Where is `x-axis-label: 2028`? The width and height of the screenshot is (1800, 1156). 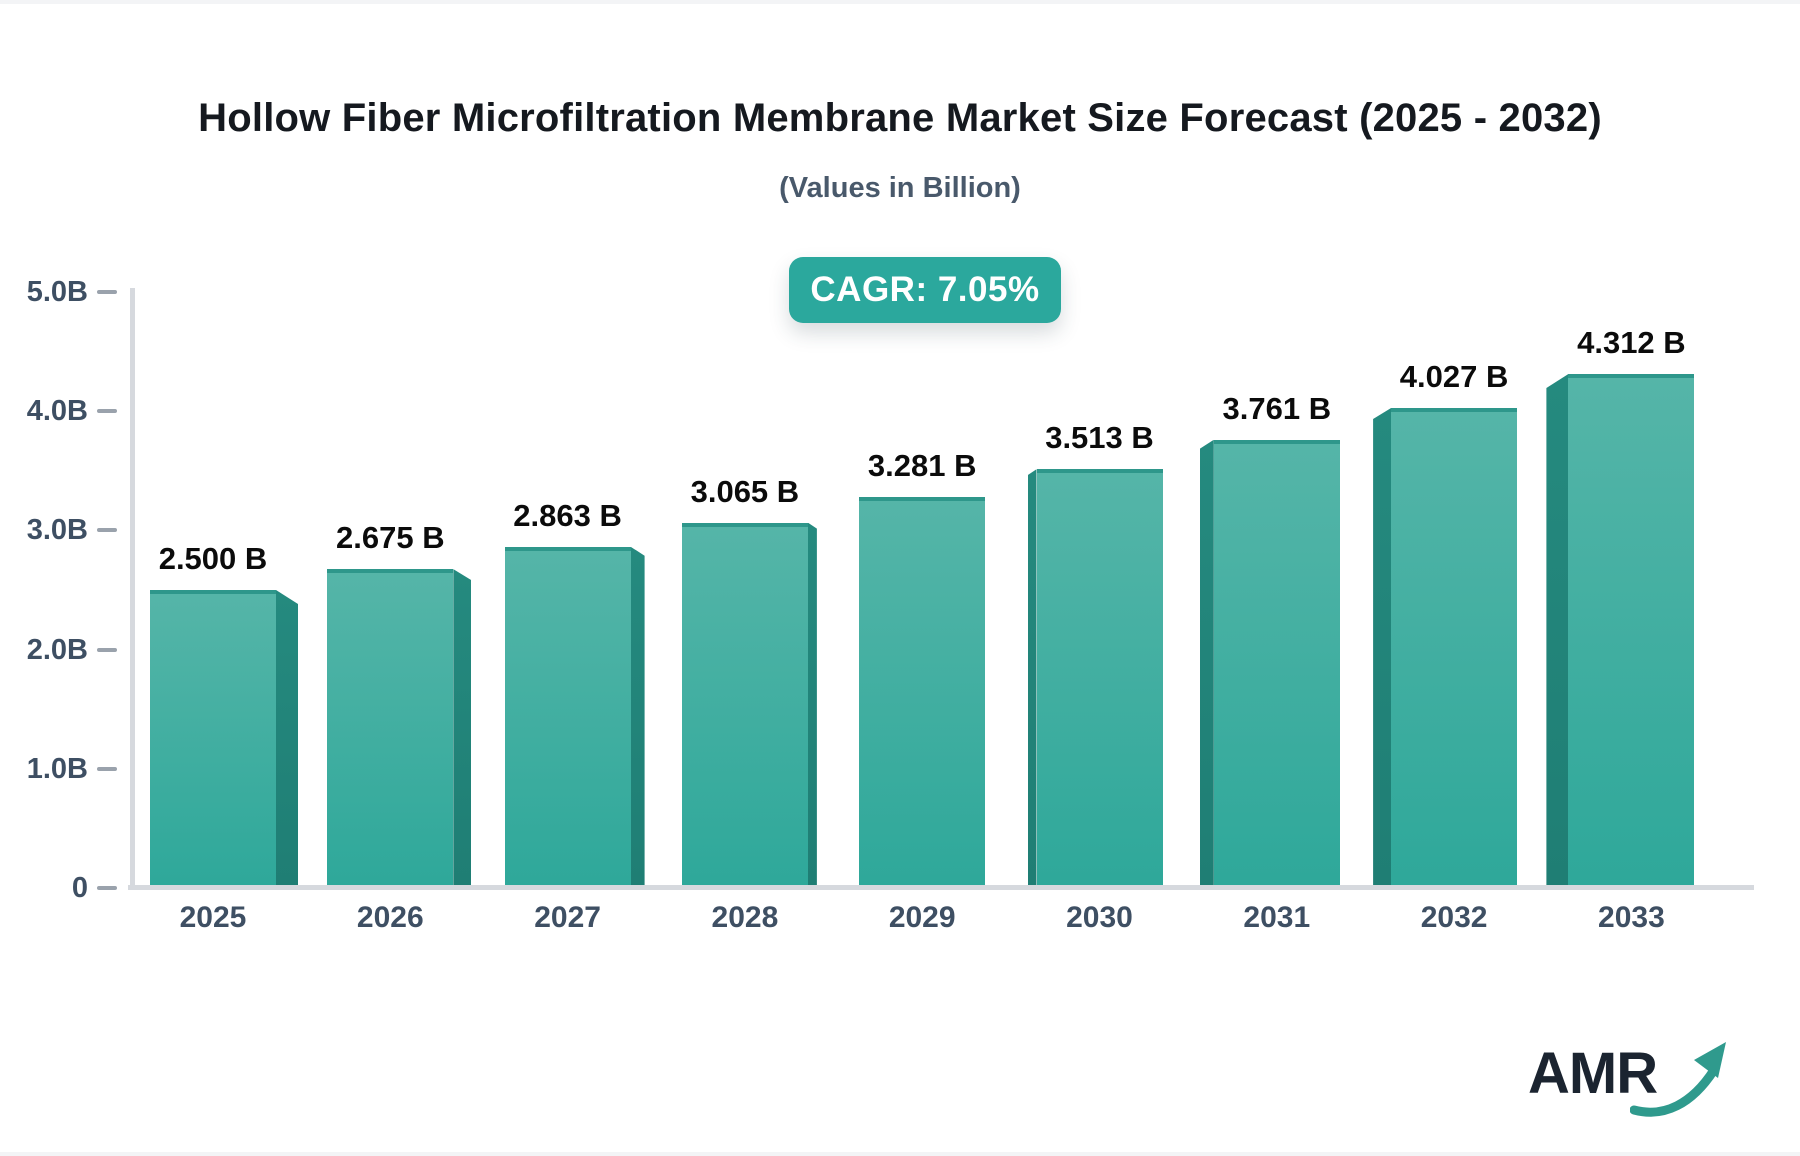 x-axis-label: 2028 is located at coordinates (745, 917).